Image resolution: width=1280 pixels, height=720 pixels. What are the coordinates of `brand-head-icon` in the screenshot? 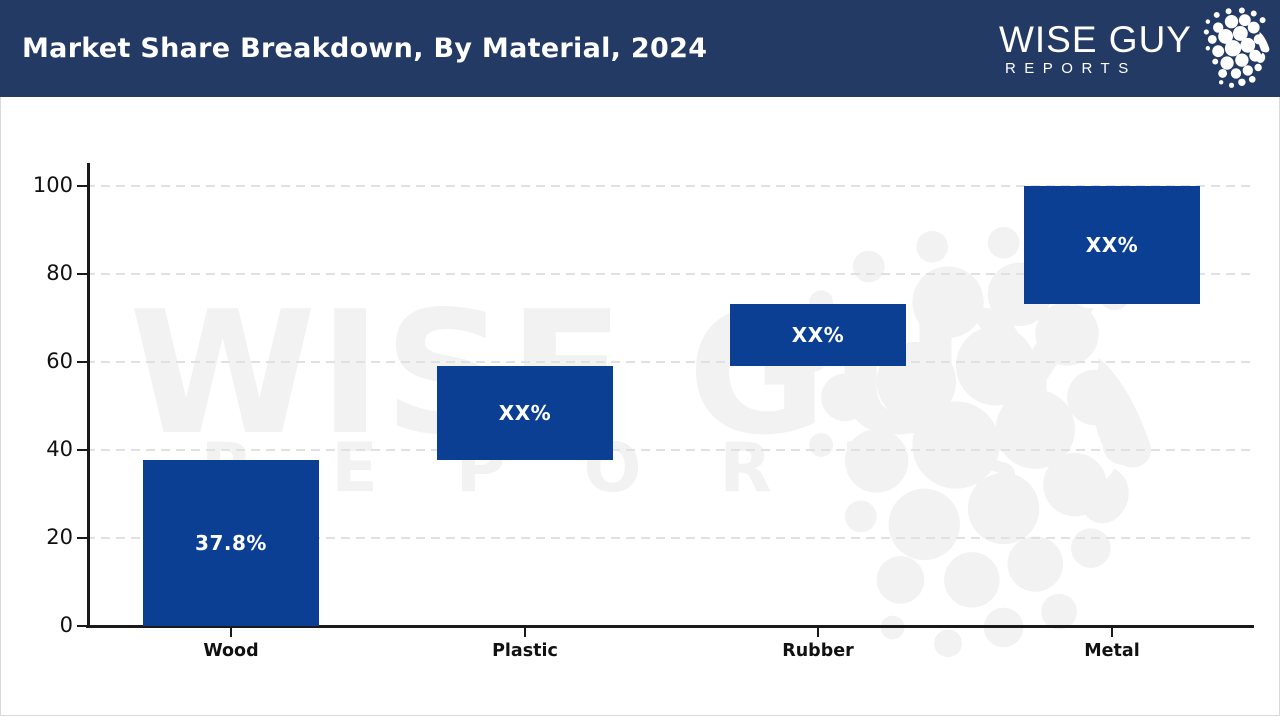 It's located at (1236, 47).